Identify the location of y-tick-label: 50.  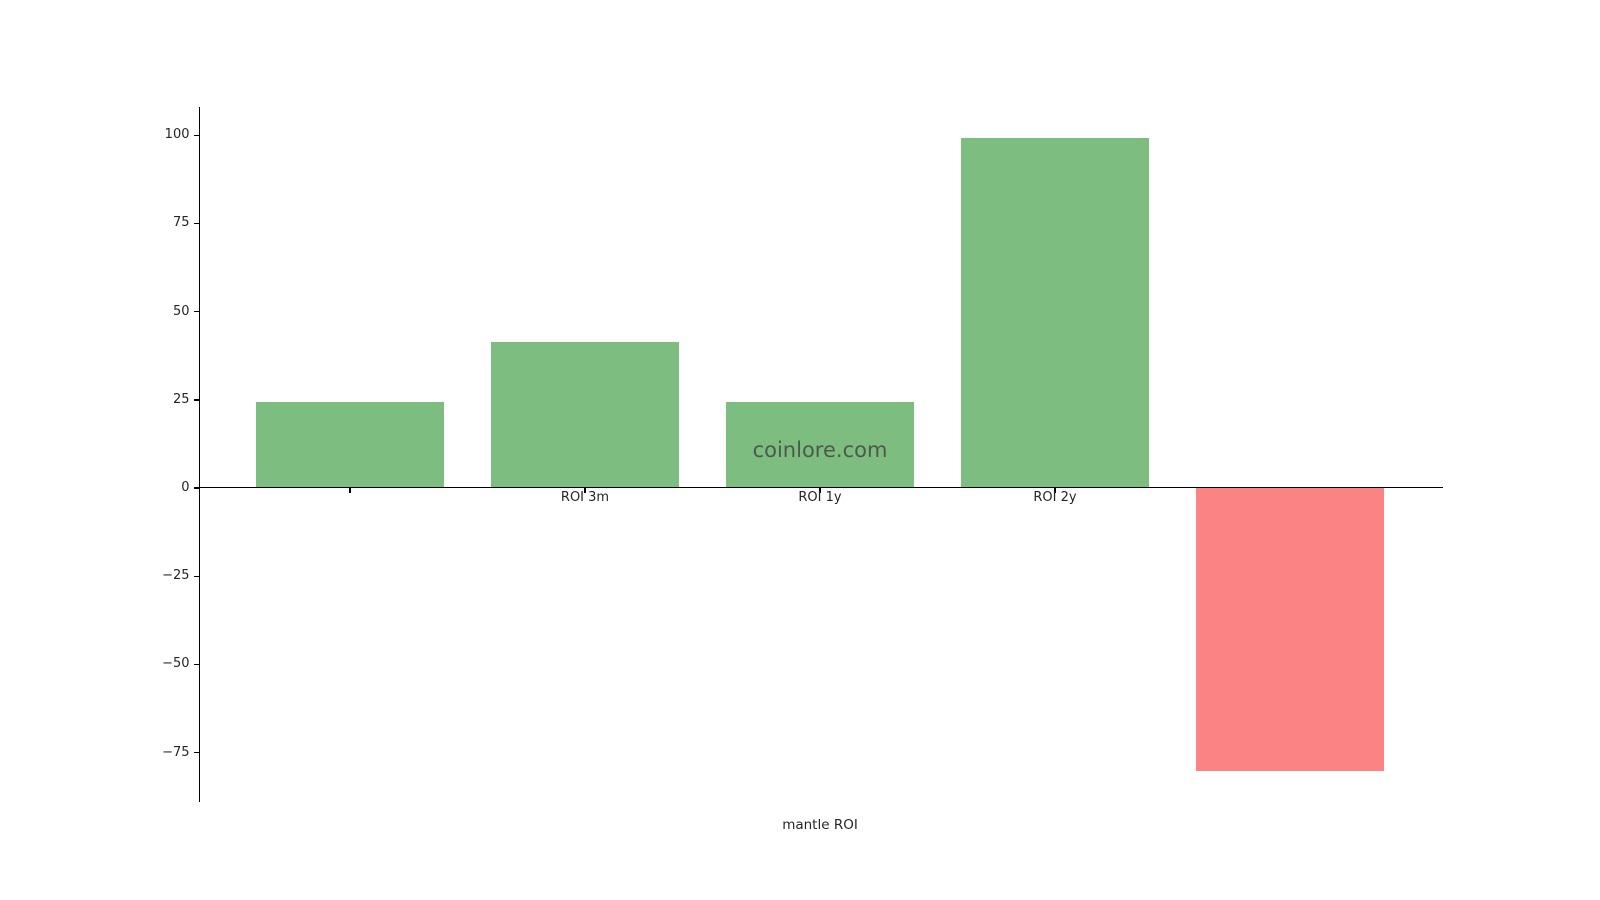
(181, 311).